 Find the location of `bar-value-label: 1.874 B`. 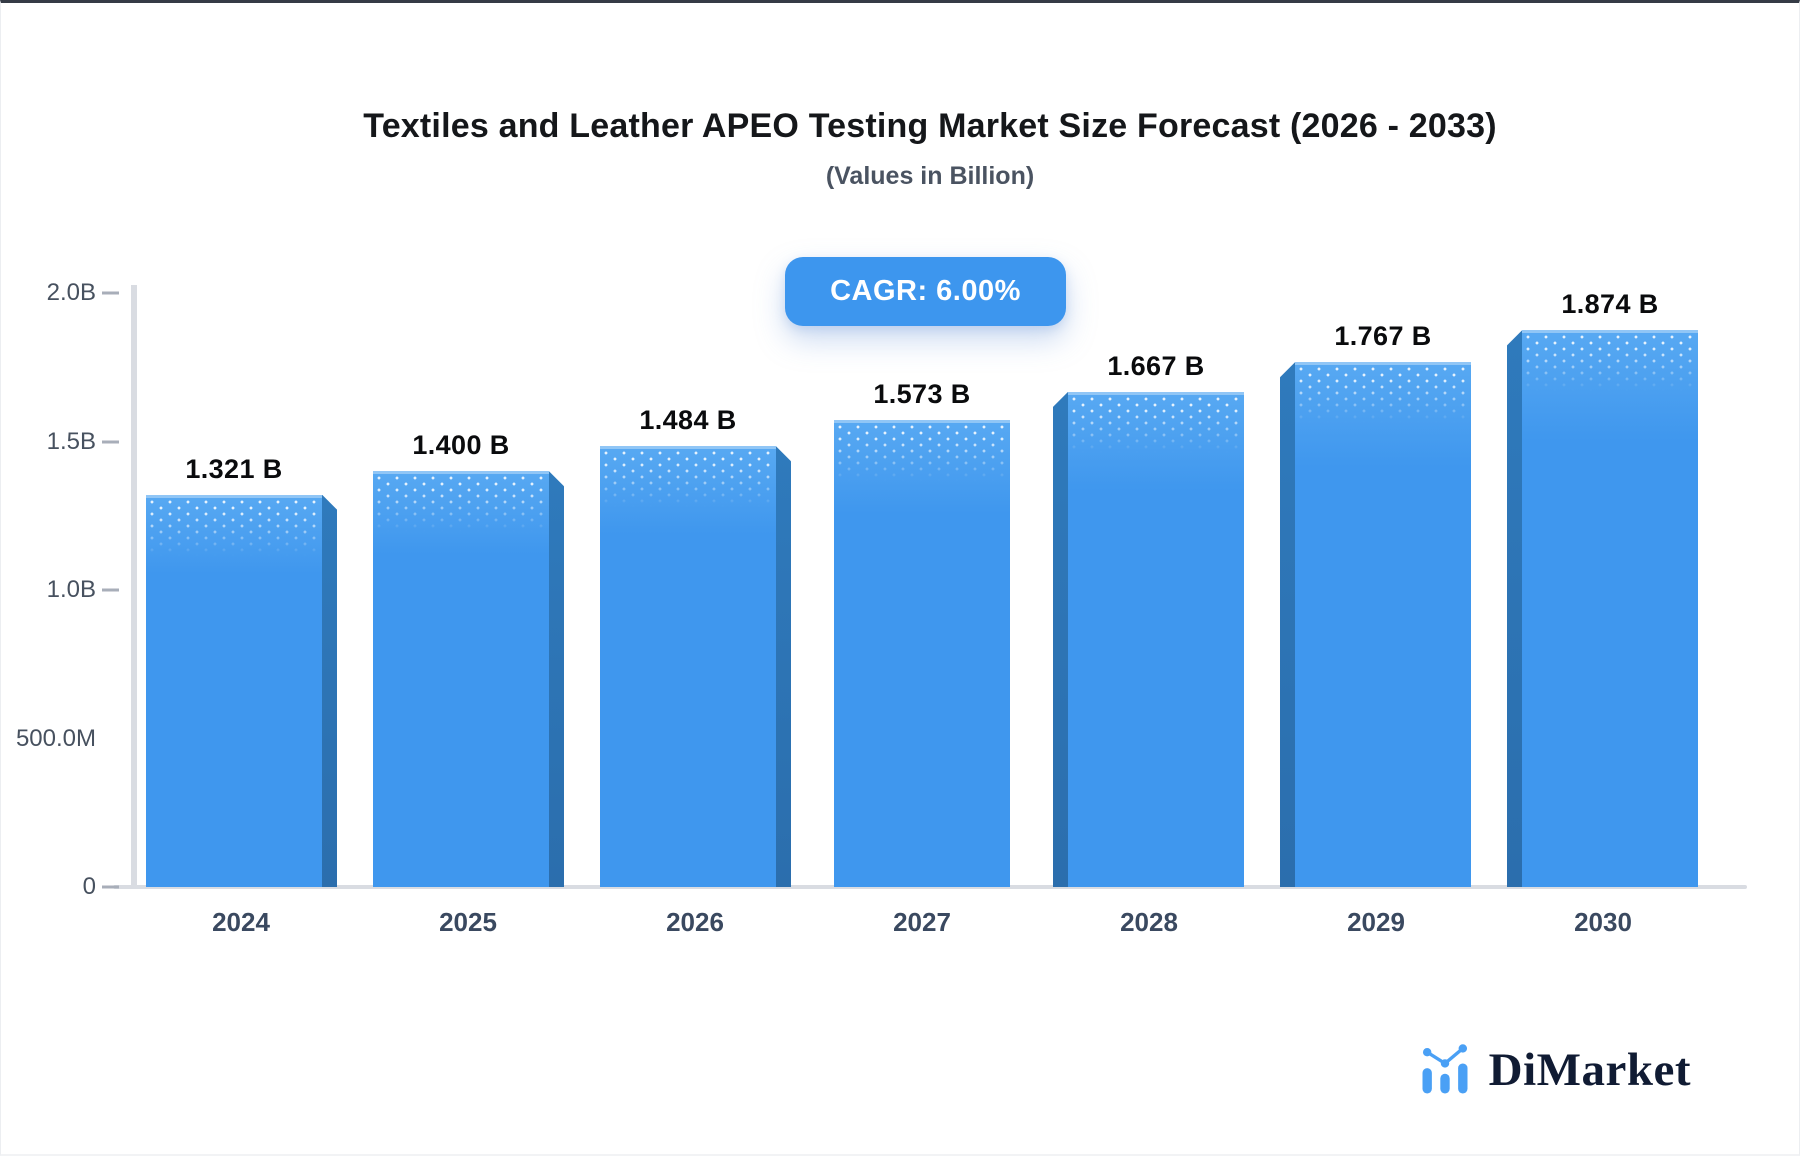

bar-value-label: 1.874 B is located at coordinates (1610, 304).